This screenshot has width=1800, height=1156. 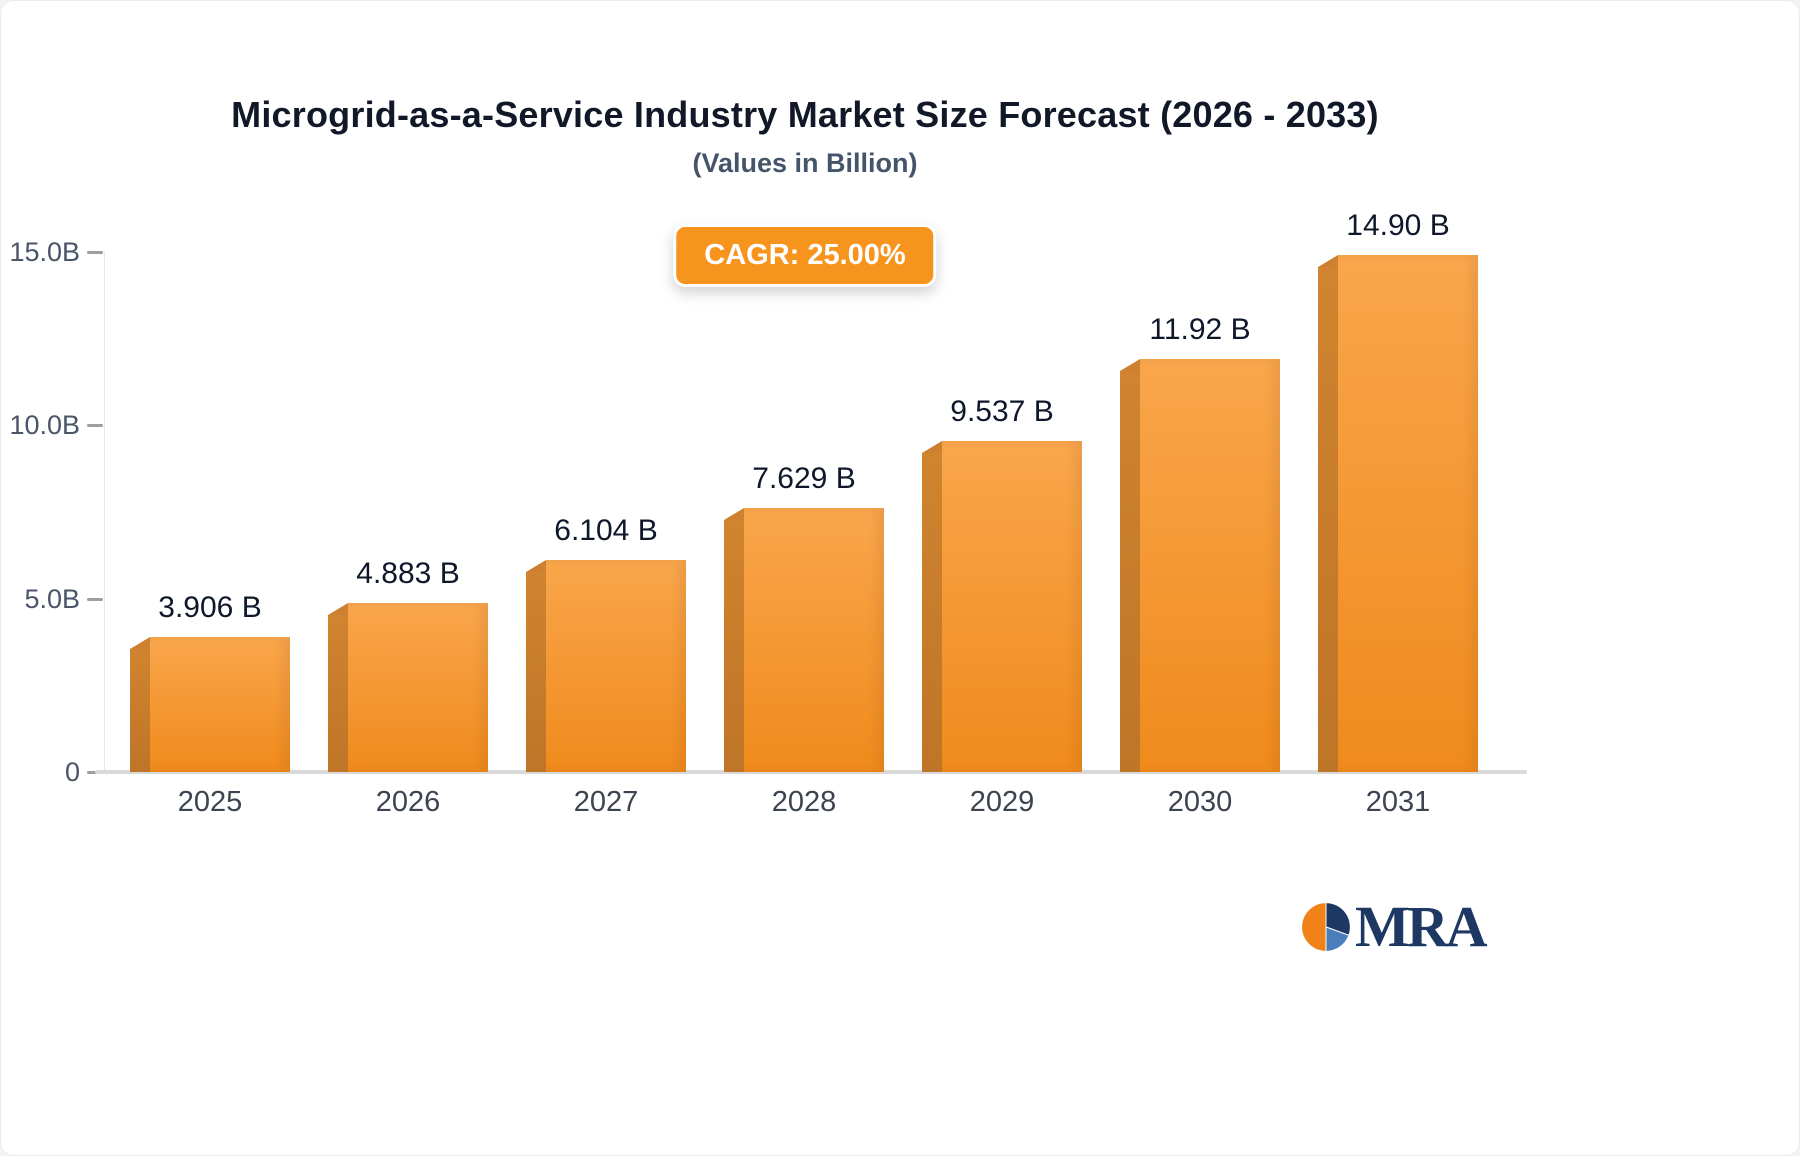 I want to click on bar-2031, so click(x=1398, y=513).